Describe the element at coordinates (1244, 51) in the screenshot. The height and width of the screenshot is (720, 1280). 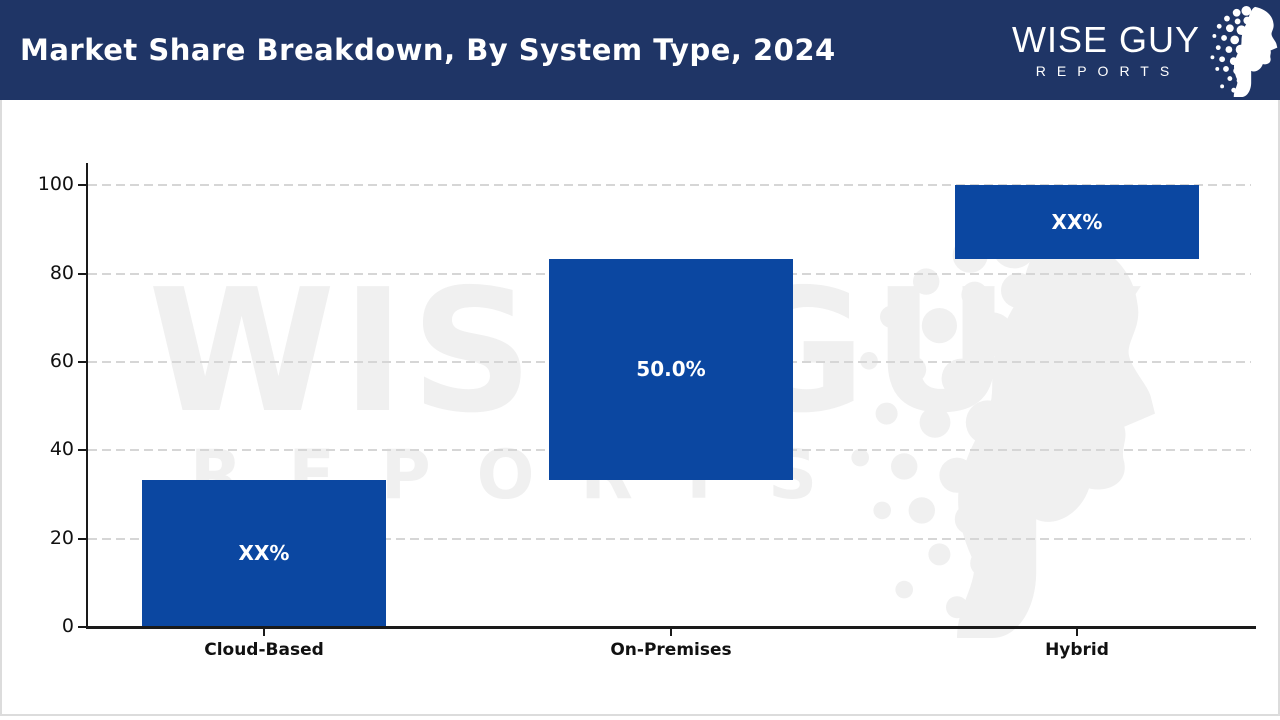
I see `logo-head-icon` at that location.